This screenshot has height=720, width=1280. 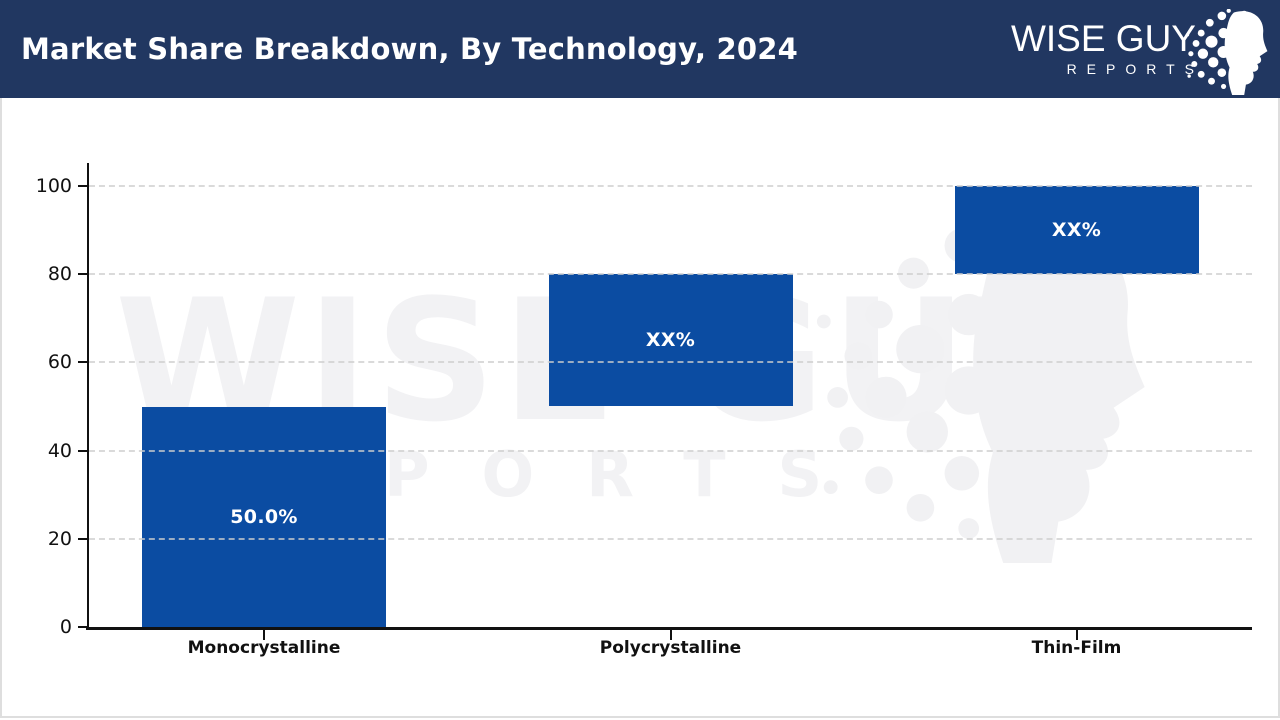 I want to click on y-tick-label: 40, so click(x=59, y=450).